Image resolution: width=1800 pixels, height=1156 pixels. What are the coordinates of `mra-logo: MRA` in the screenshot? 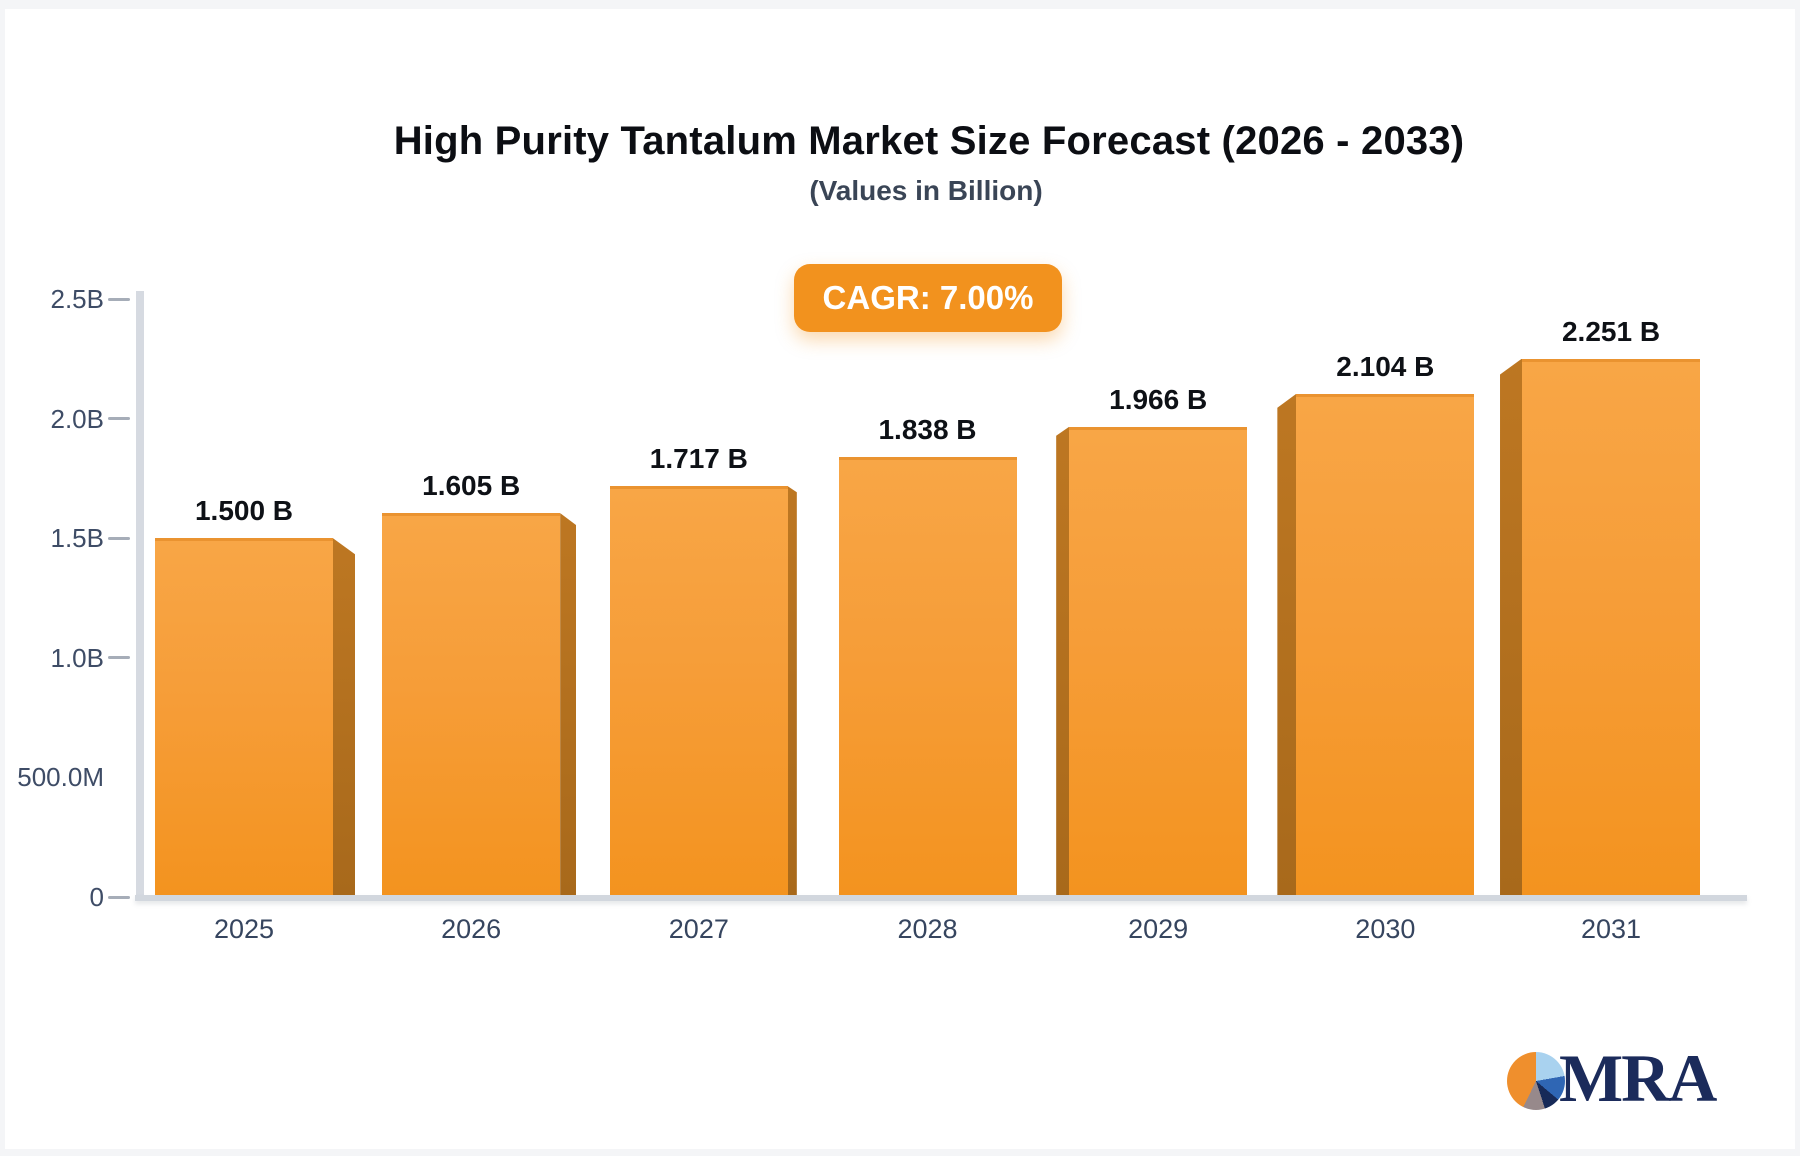 It's located at (1612, 1078).